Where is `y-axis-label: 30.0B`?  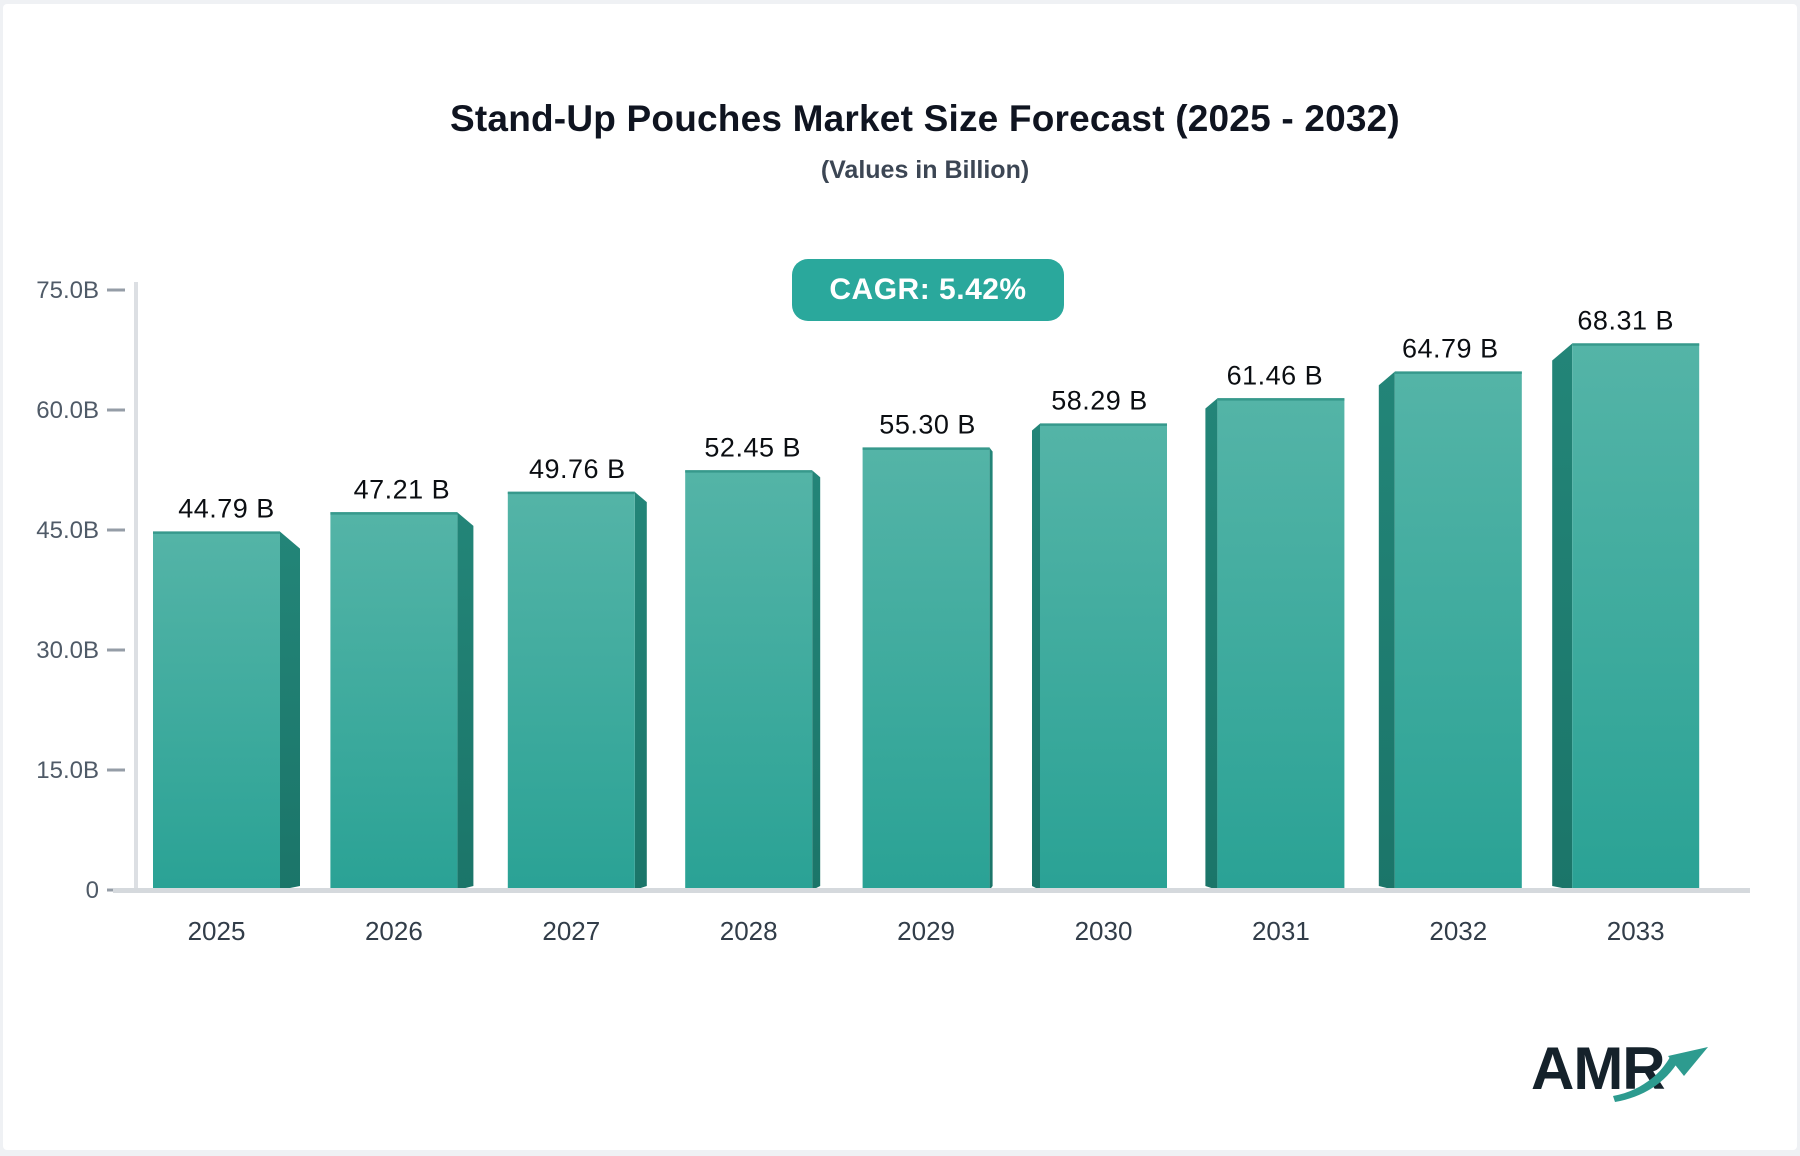 y-axis-label: 30.0B is located at coordinates (67, 650).